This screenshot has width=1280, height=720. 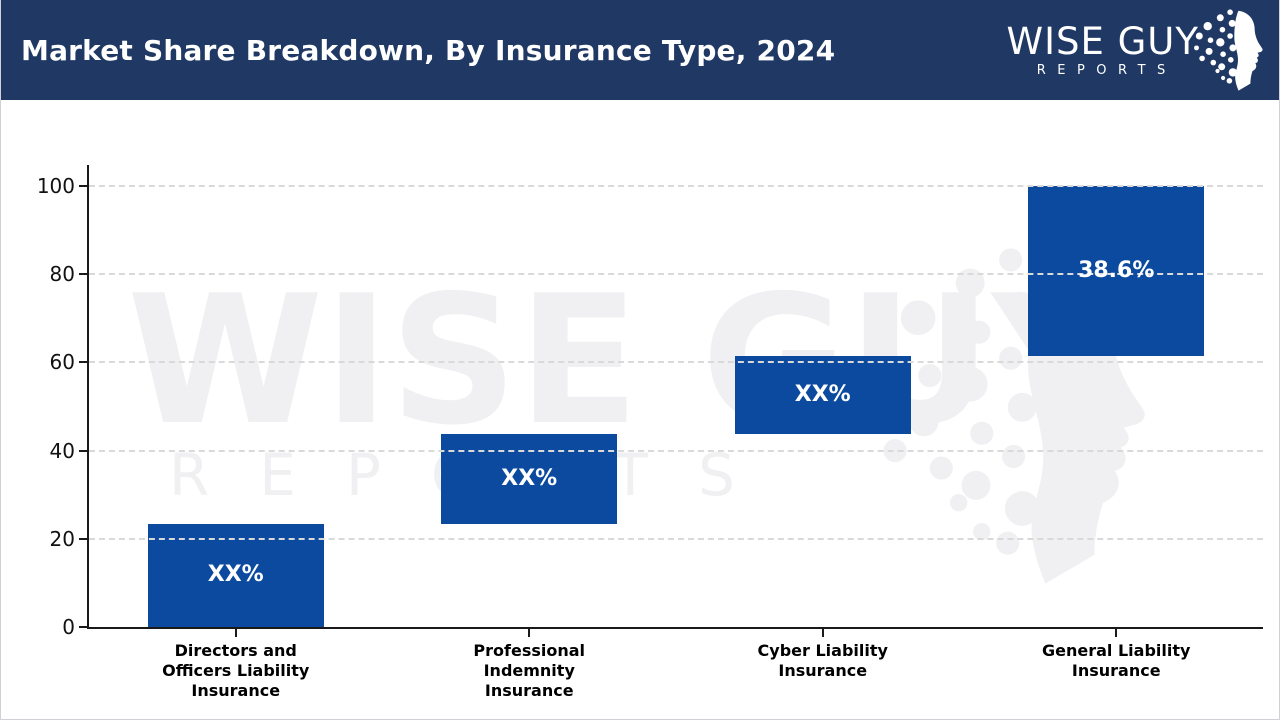 I want to click on category-label-line: Officers Liability, so click(x=236, y=670).